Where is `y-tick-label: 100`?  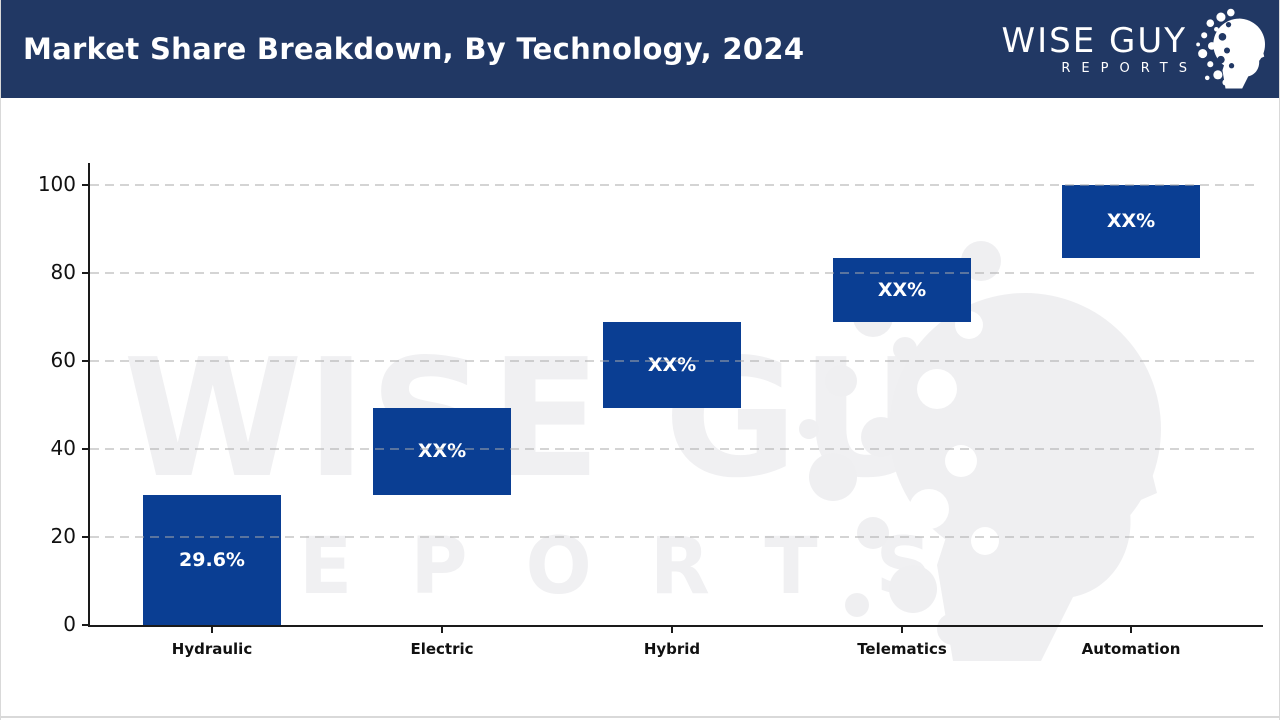 y-tick-label: 100 is located at coordinates (56, 184).